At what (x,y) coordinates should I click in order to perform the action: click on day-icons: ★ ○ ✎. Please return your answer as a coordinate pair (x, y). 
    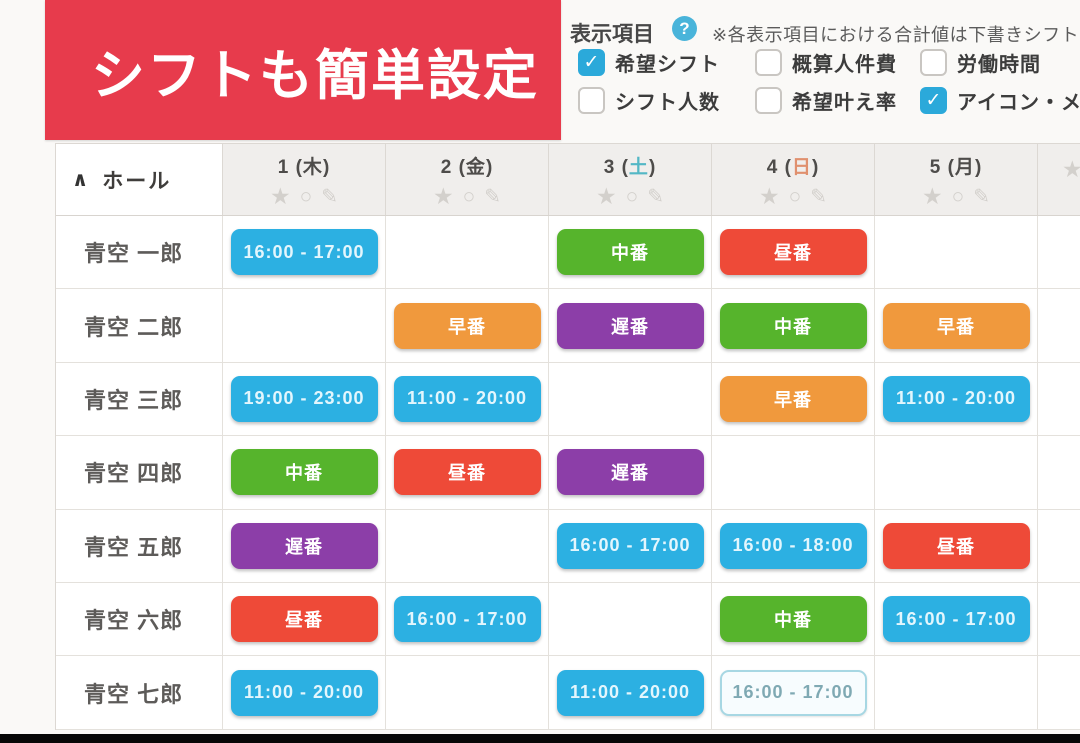
    Looking at the image, I should click on (304, 196).